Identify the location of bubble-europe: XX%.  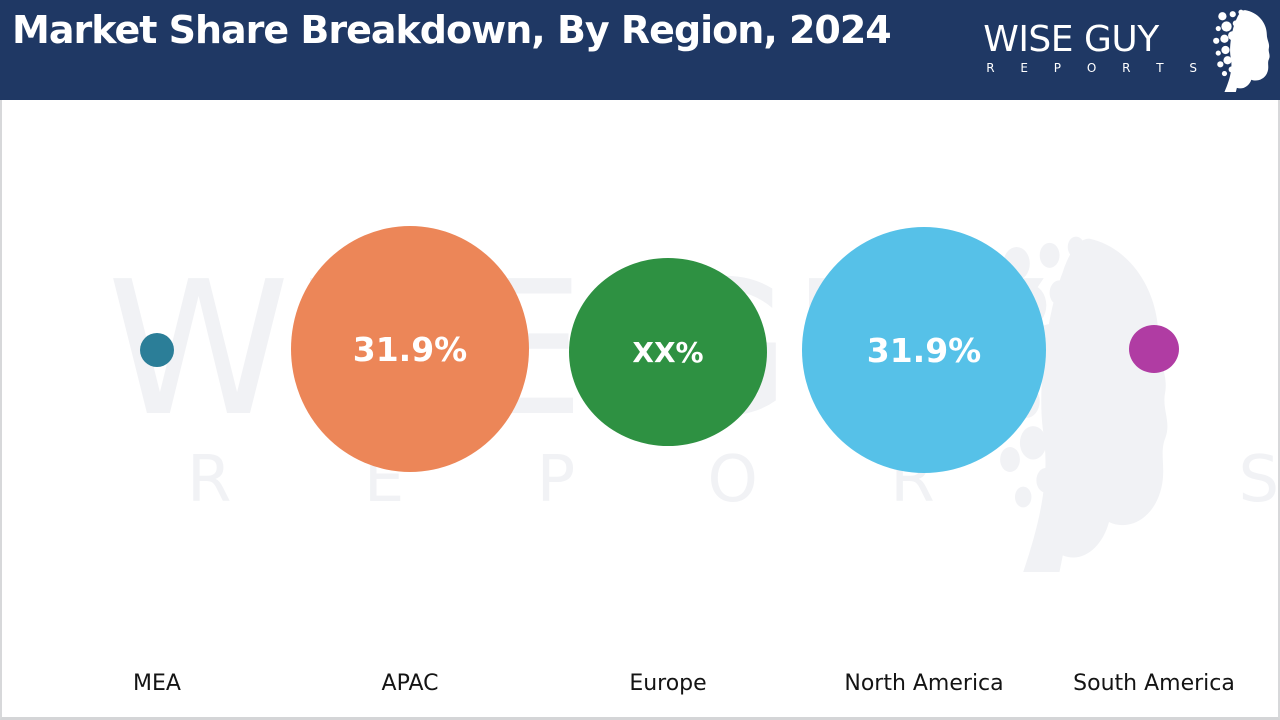
(668, 352).